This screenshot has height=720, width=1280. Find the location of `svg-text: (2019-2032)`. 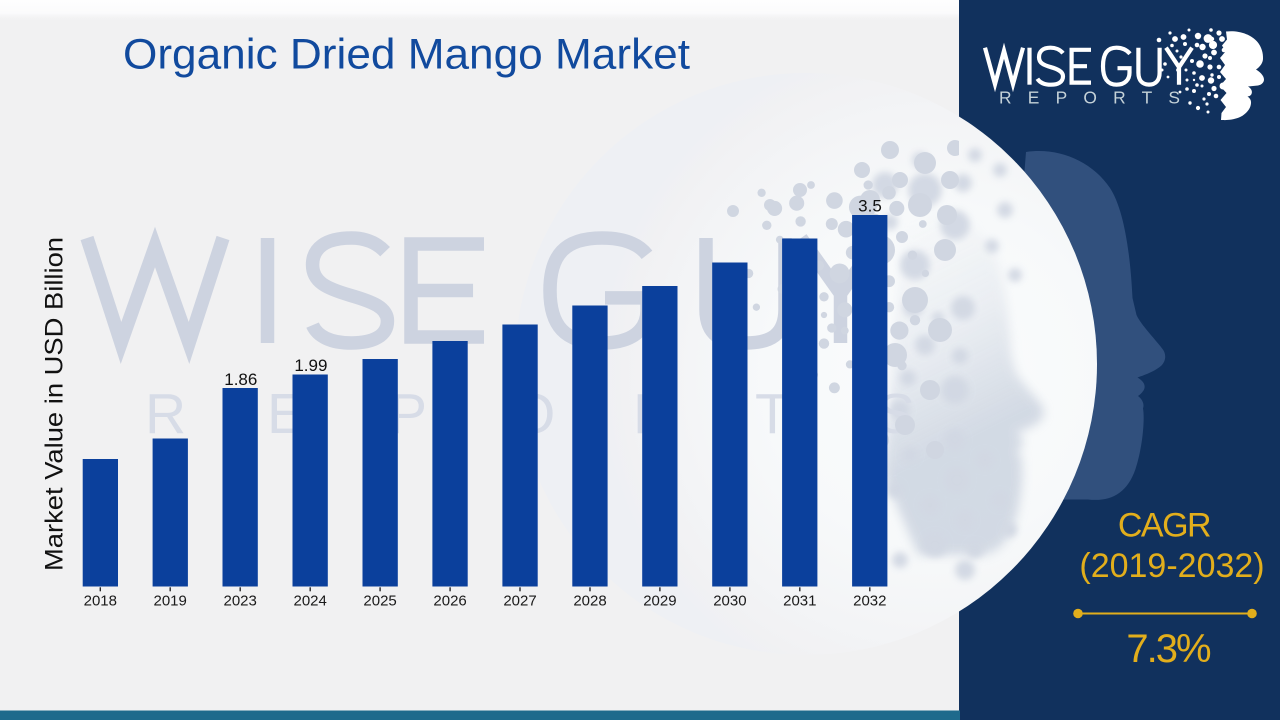

svg-text: (2019-2032) is located at coordinates (1171, 566).